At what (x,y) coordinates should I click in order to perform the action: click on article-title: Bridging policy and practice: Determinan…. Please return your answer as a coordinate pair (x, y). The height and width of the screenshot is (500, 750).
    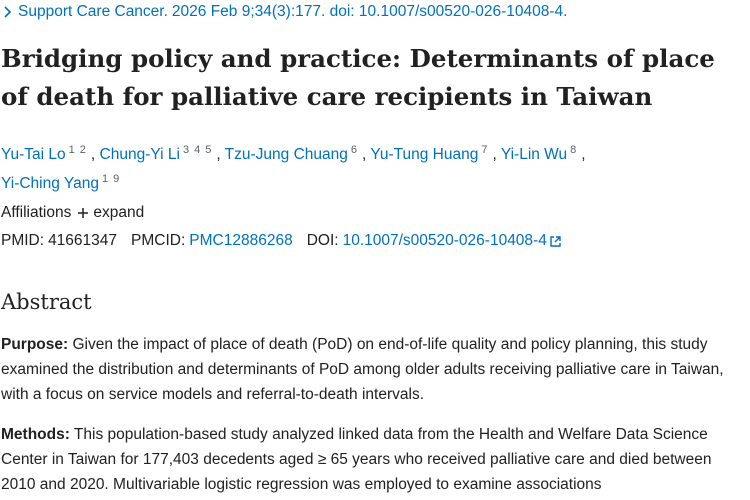
    Looking at the image, I should click on (358, 77).